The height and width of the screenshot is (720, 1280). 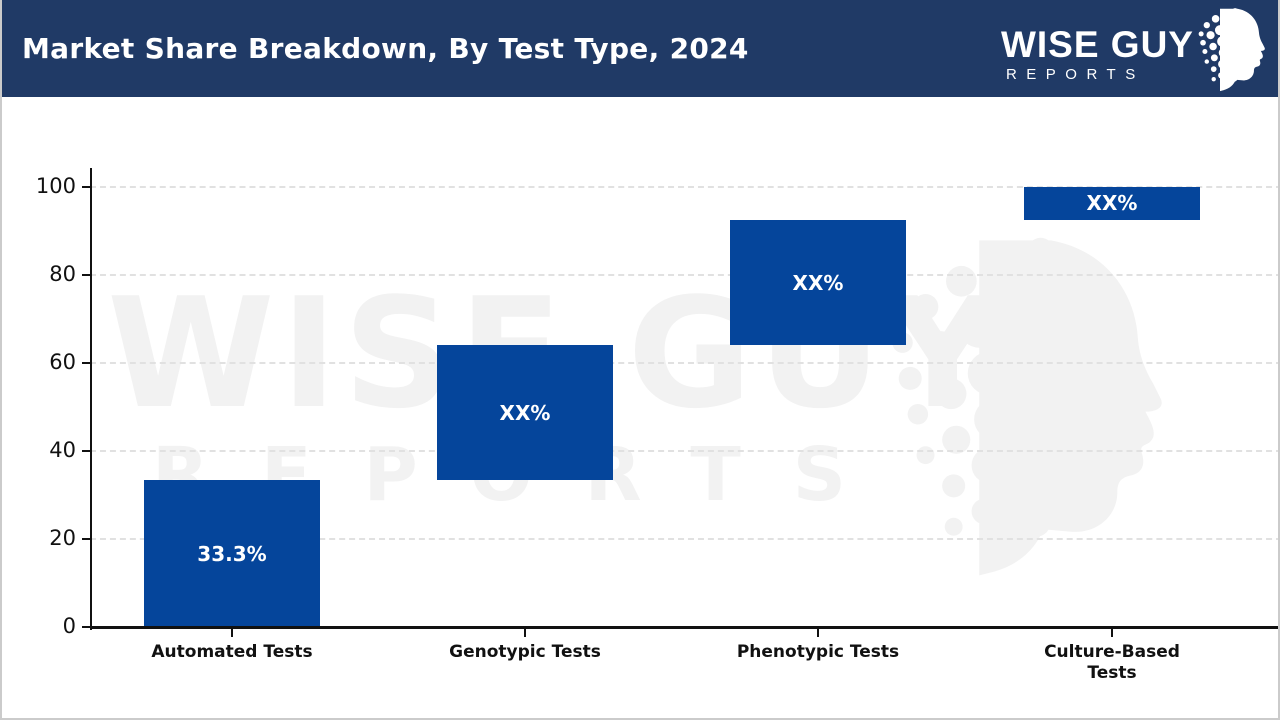 I want to click on y-tick-label-80: 80, so click(x=62, y=273).